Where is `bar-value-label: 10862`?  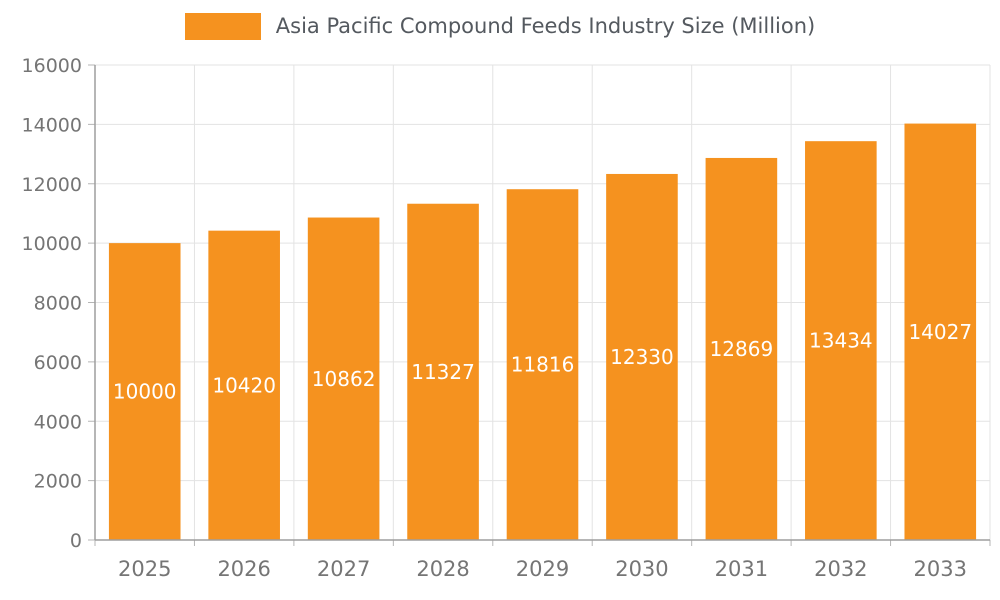
bar-value-label: 10862 is located at coordinates (344, 379).